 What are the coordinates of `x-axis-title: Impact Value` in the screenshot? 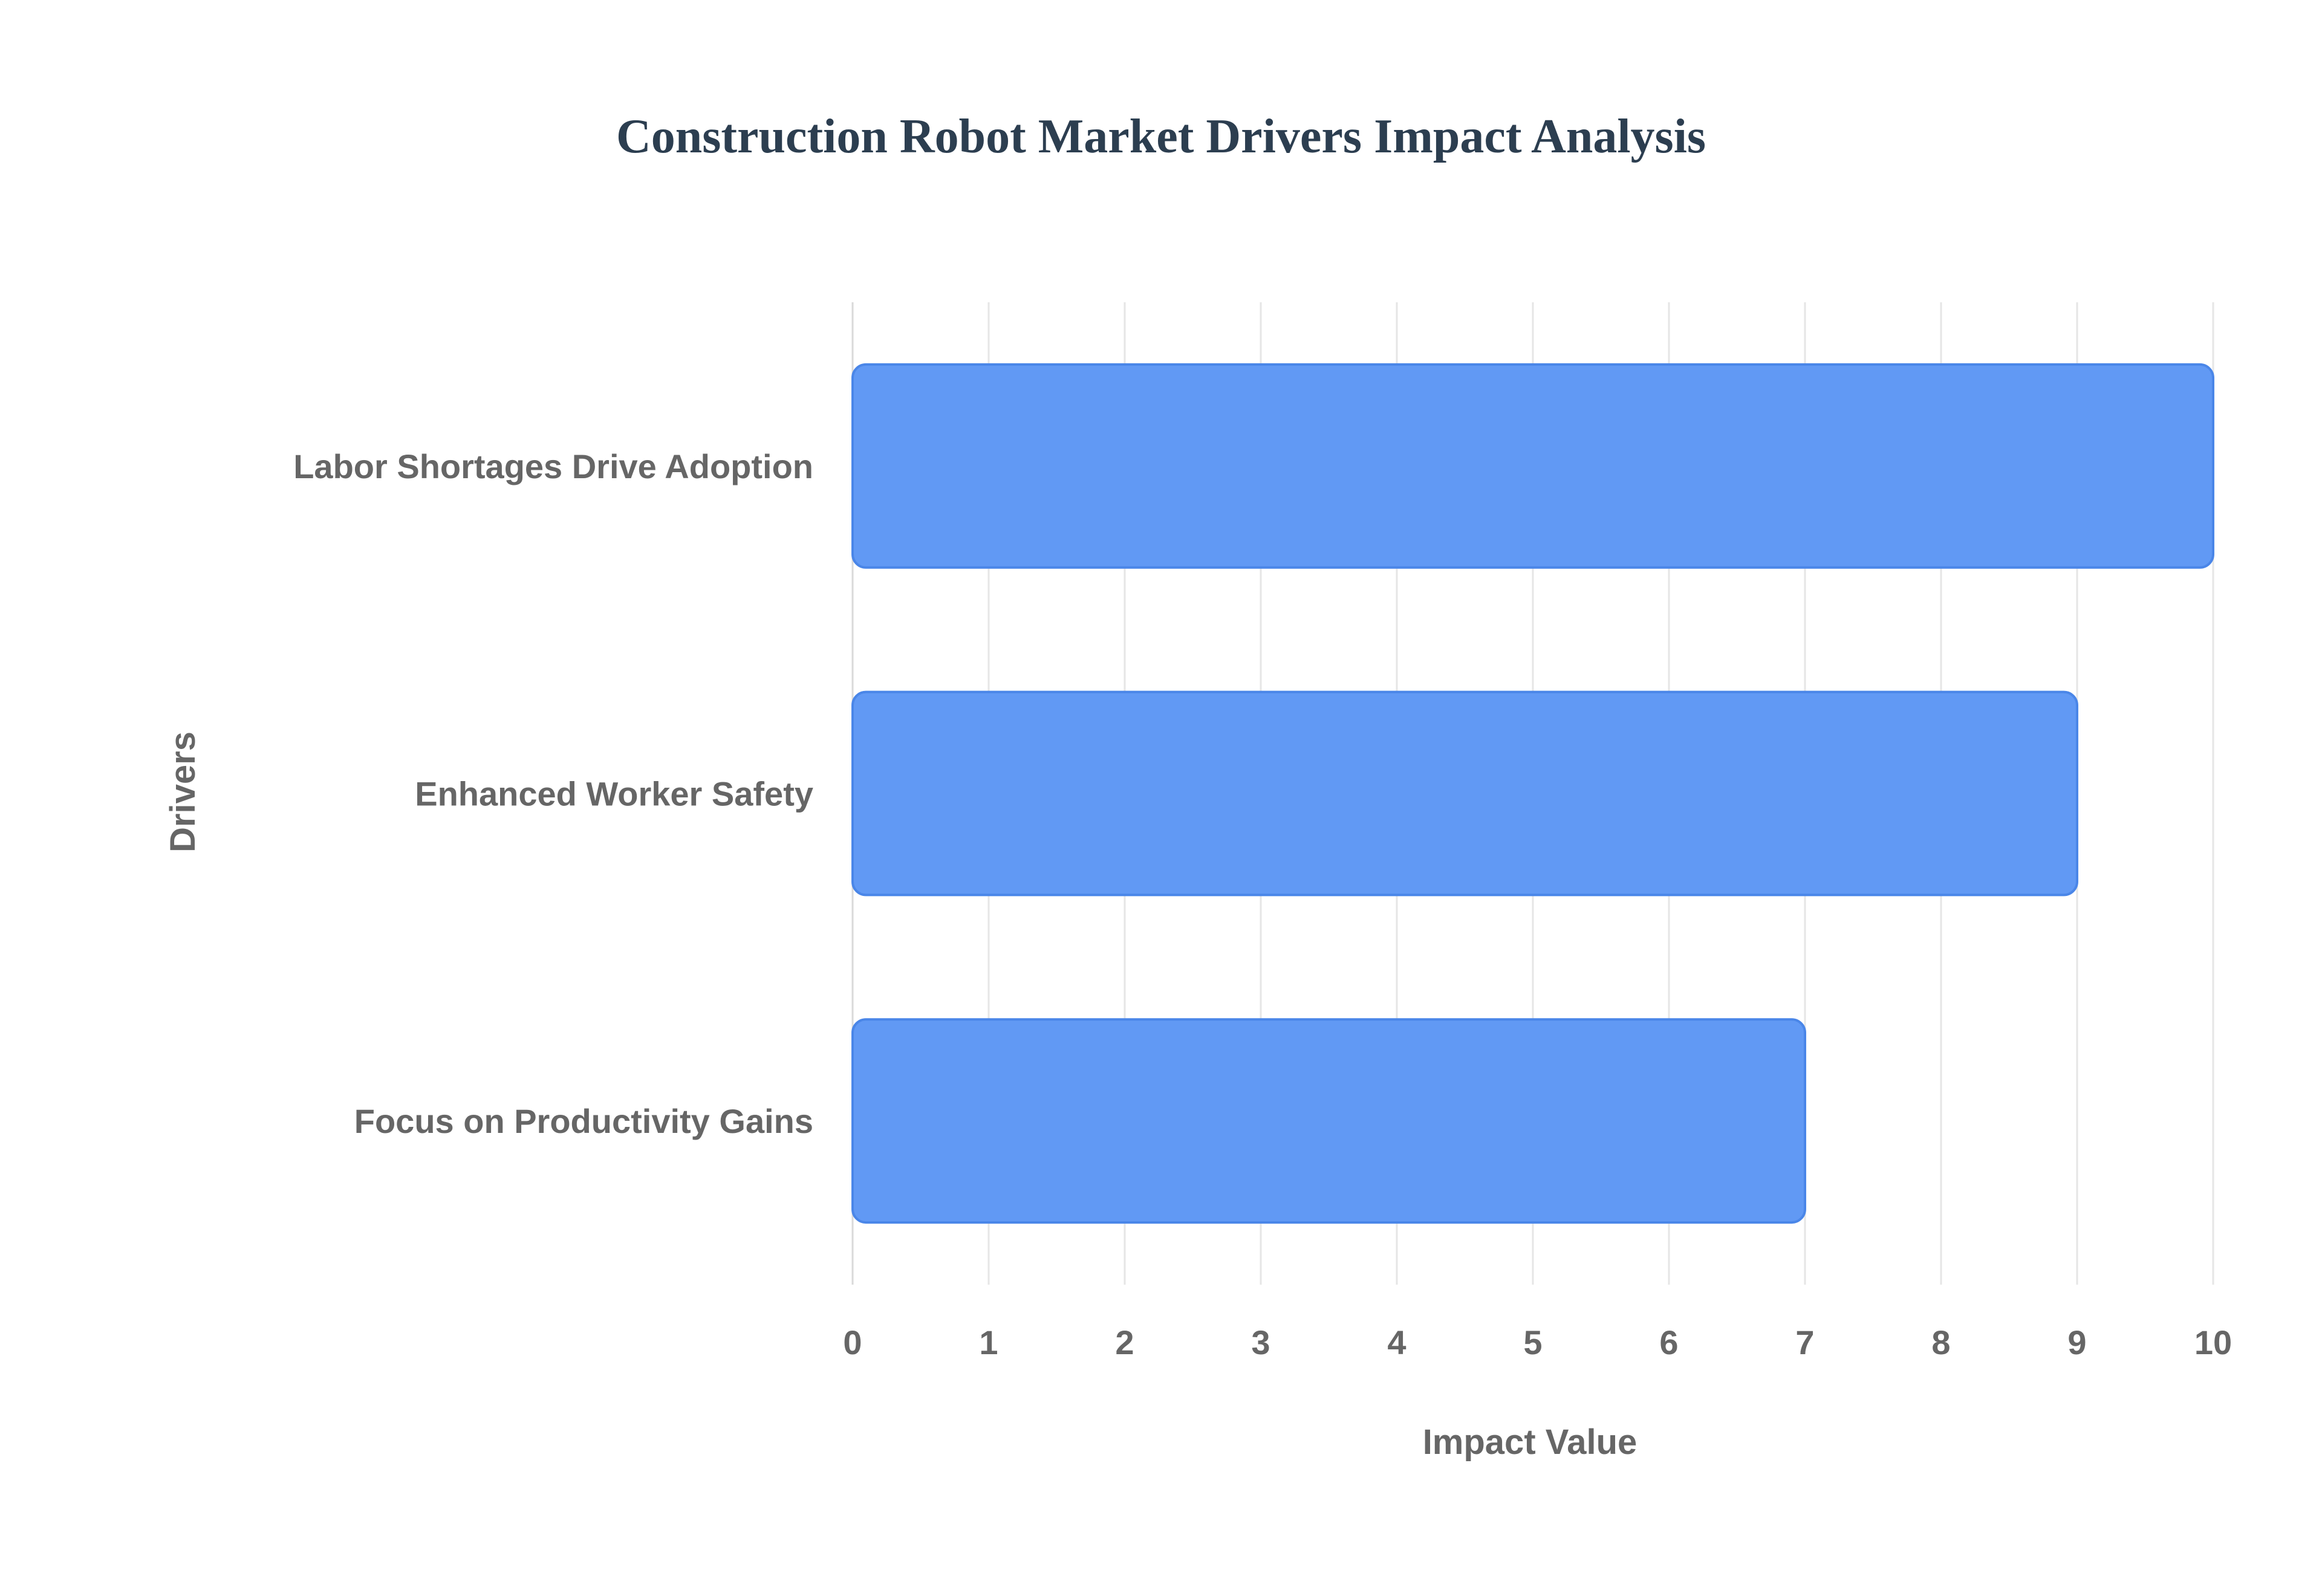 It's located at (1530, 1442).